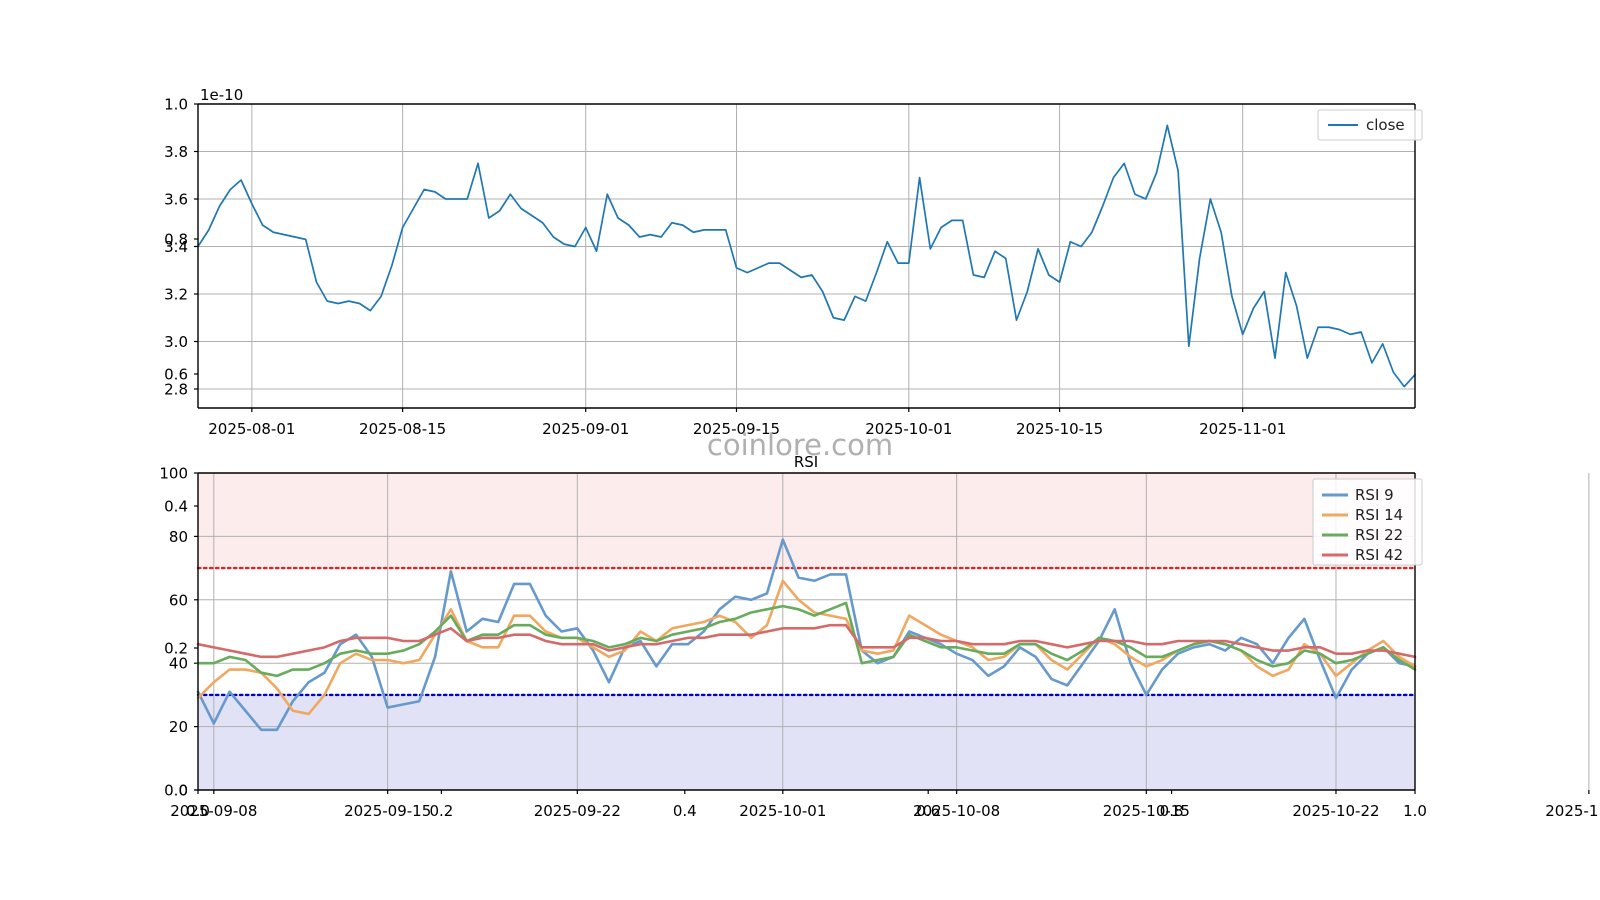 The height and width of the screenshot is (900, 1600). What do you see at coordinates (183, 791) in the screenshot?
I see `rsi-y-tick-label: 0` at bounding box center [183, 791].